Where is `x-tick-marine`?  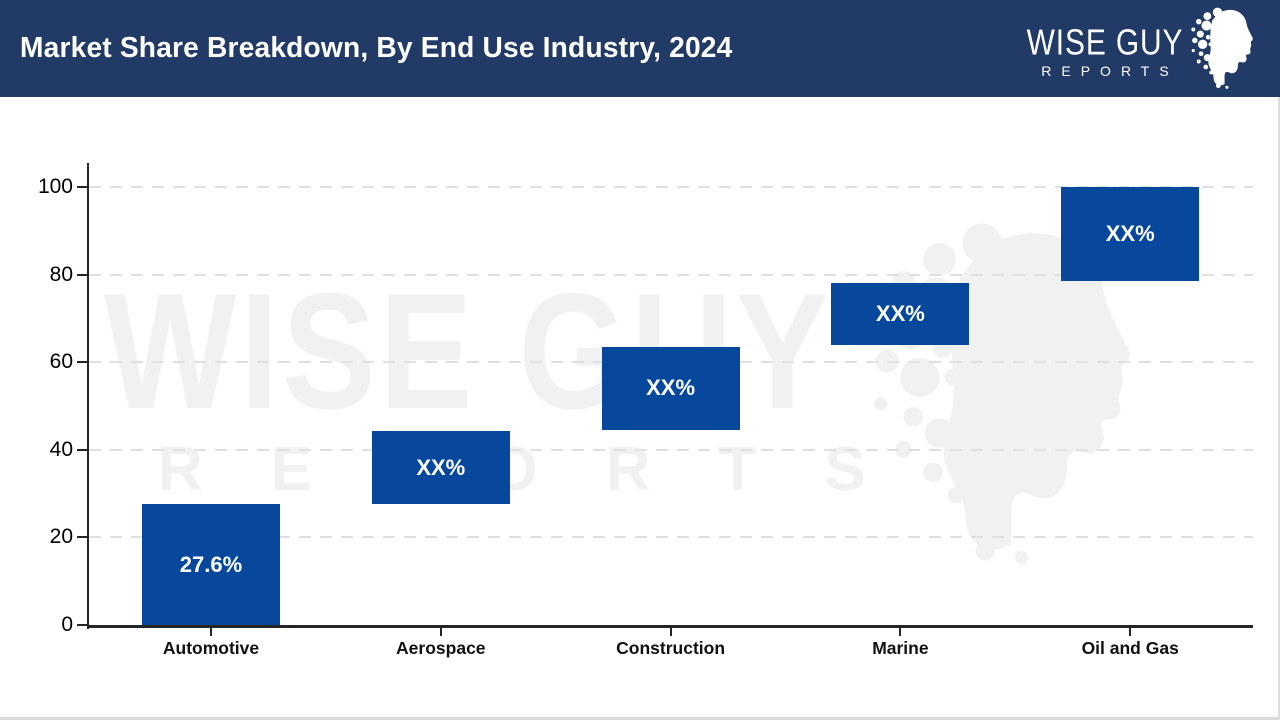
x-tick-marine is located at coordinates (900, 632).